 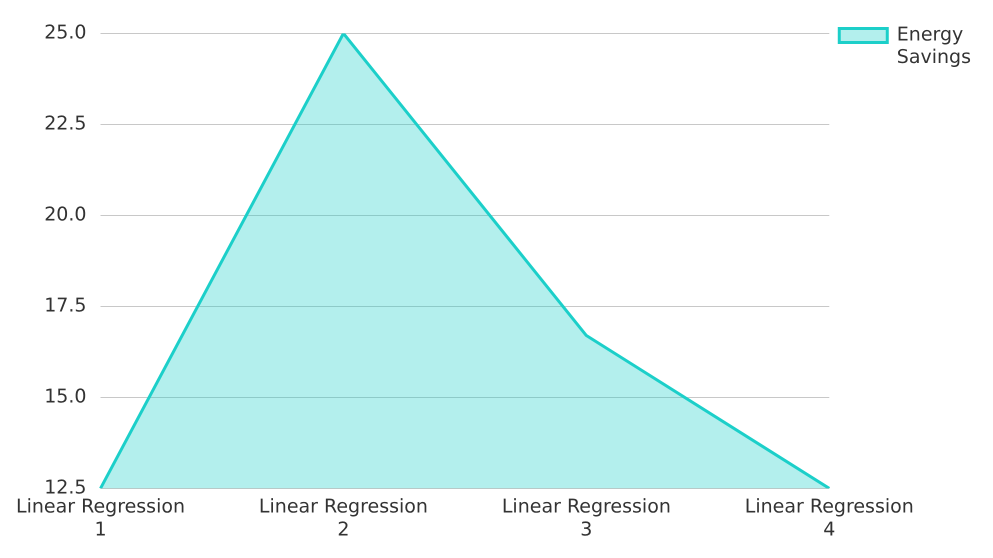 I want to click on x-tick-label: Linear Regression 4, so click(x=829, y=518).